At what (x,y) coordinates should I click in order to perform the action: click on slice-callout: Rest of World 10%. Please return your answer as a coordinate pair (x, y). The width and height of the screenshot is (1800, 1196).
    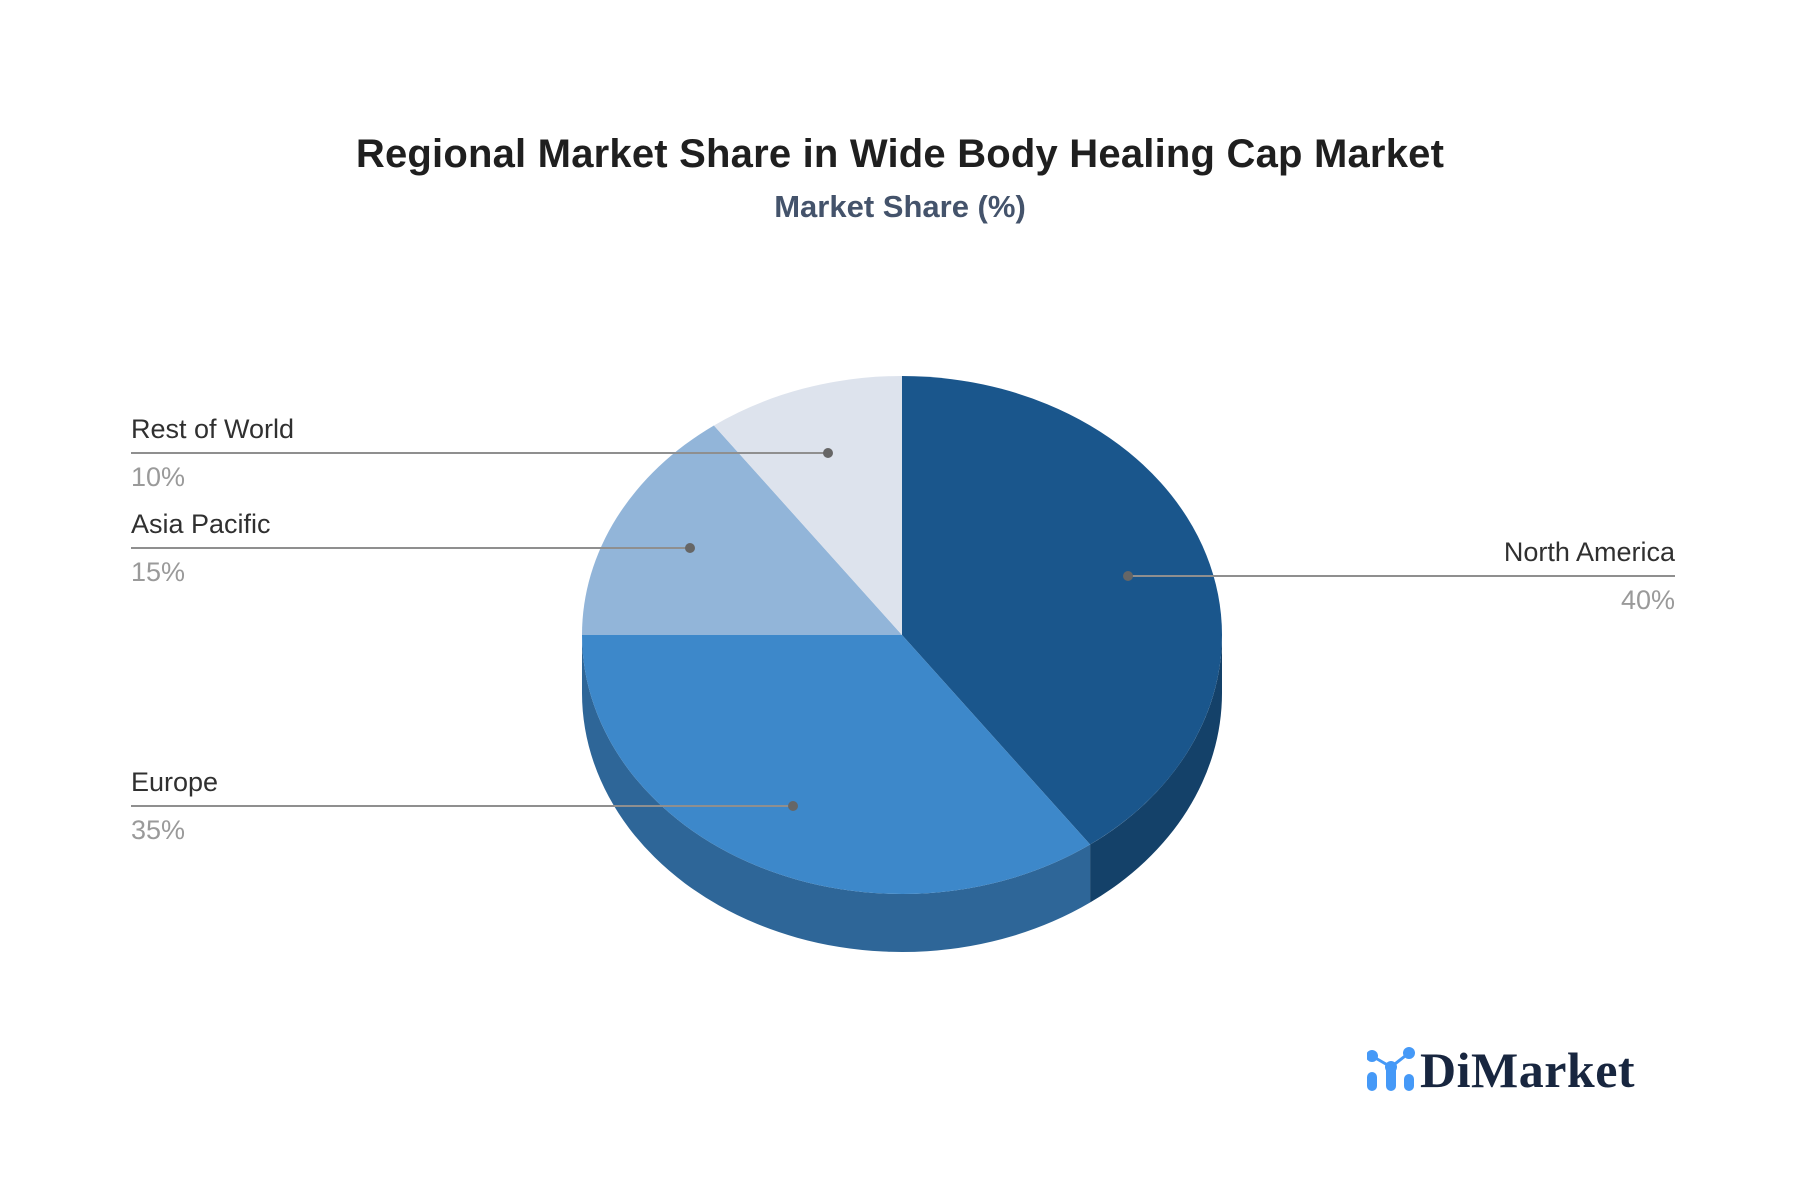
    Looking at the image, I should click on (482, 454).